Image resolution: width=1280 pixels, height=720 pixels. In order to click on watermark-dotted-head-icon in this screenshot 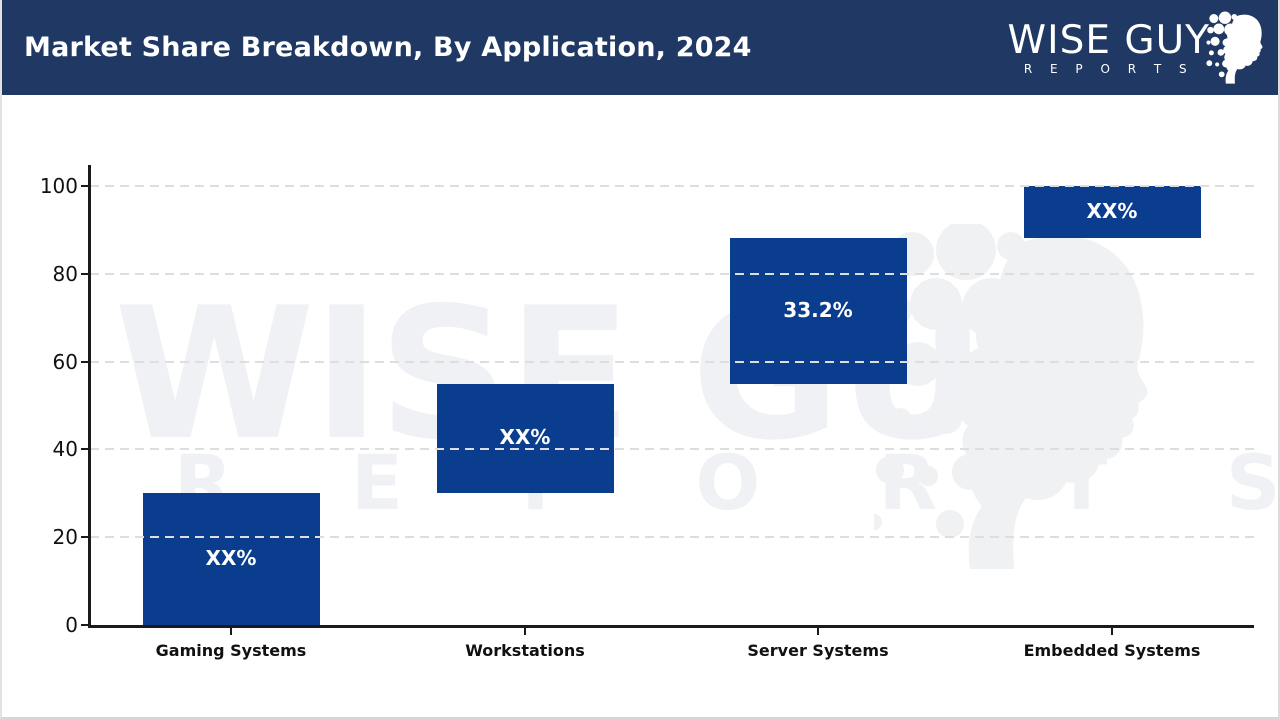, I will do `click(1011, 396)`.